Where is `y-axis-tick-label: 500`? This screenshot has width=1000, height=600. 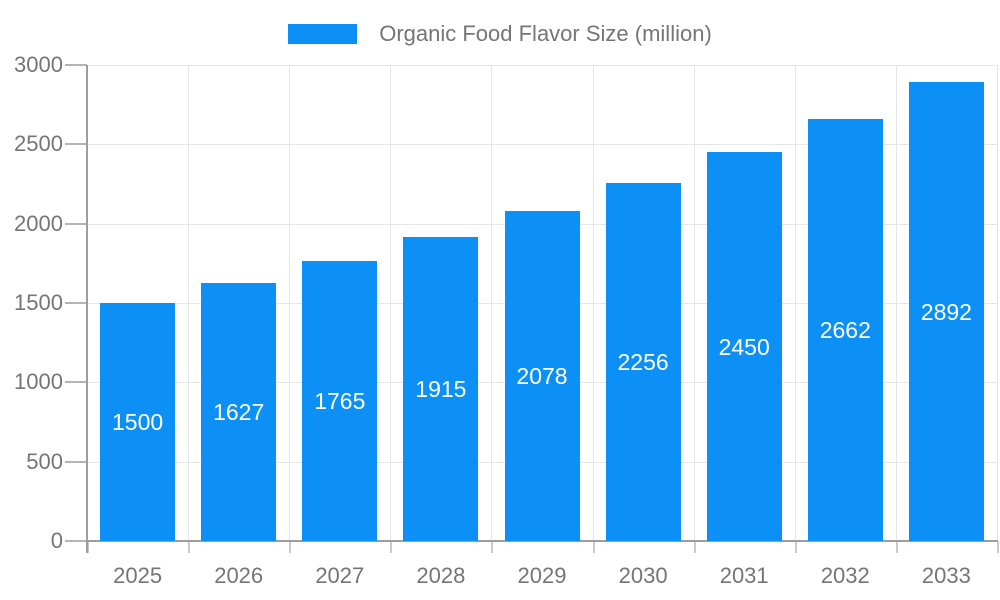 y-axis-tick-label: 500 is located at coordinates (44, 461).